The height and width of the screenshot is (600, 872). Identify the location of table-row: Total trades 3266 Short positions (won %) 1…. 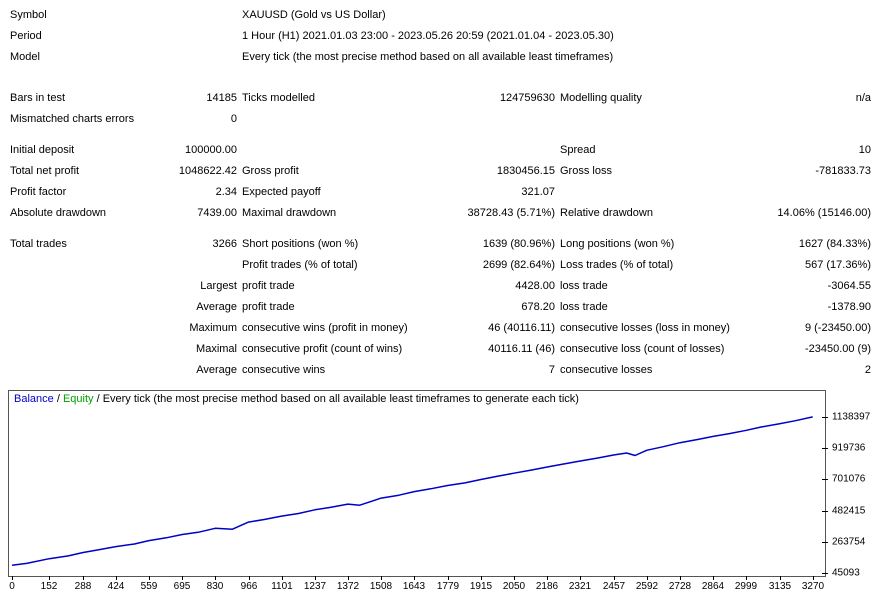
(441, 243).